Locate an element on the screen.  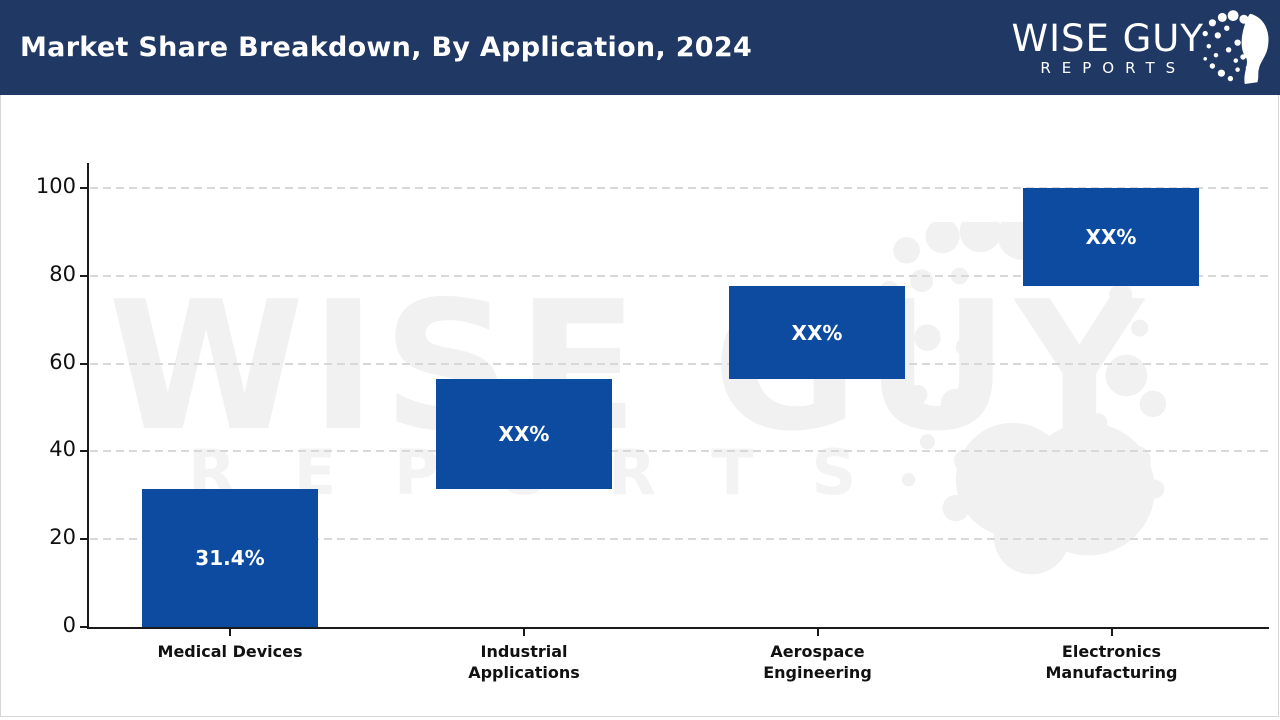
bar-value-label: 31.4% is located at coordinates (230, 558).